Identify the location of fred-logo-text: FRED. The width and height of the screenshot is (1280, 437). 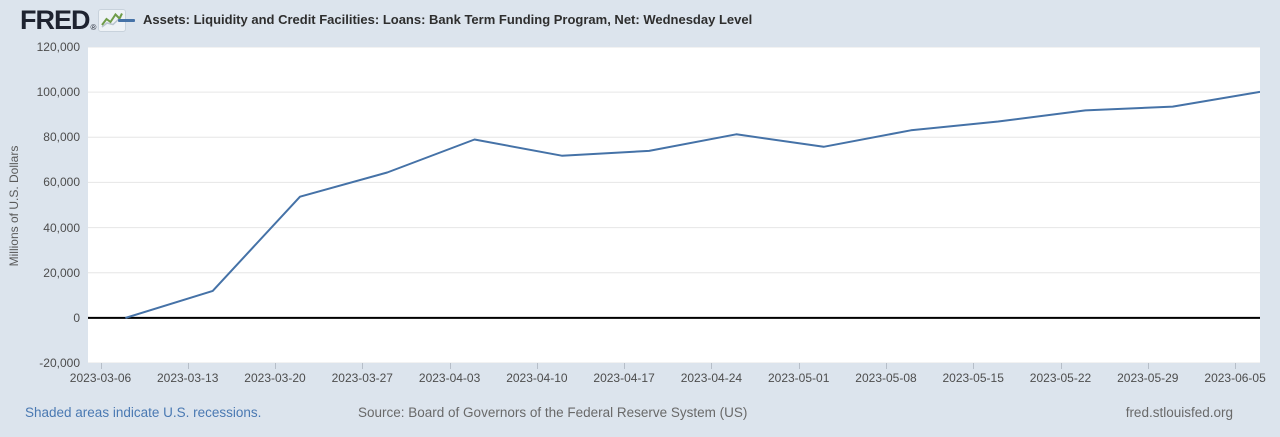
(55, 20).